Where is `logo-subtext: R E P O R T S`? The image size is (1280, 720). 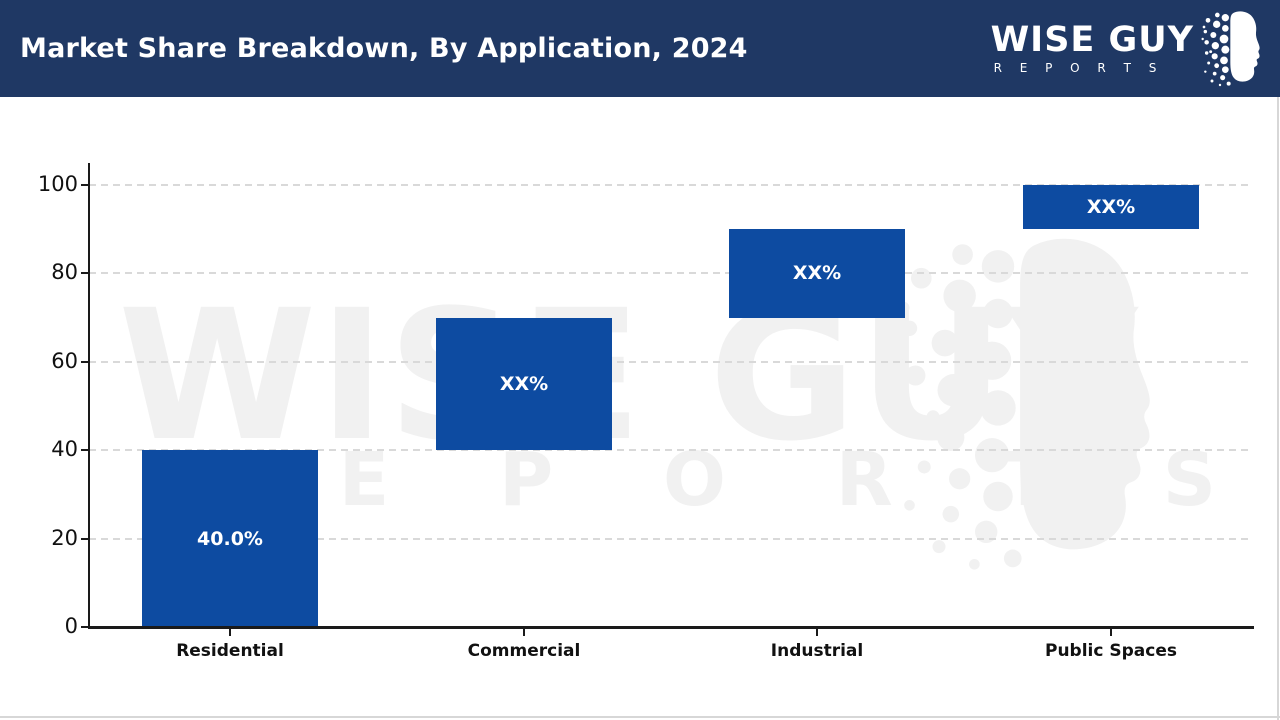 logo-subtext: R E P O R T S is located at coordinates (1078, 67).